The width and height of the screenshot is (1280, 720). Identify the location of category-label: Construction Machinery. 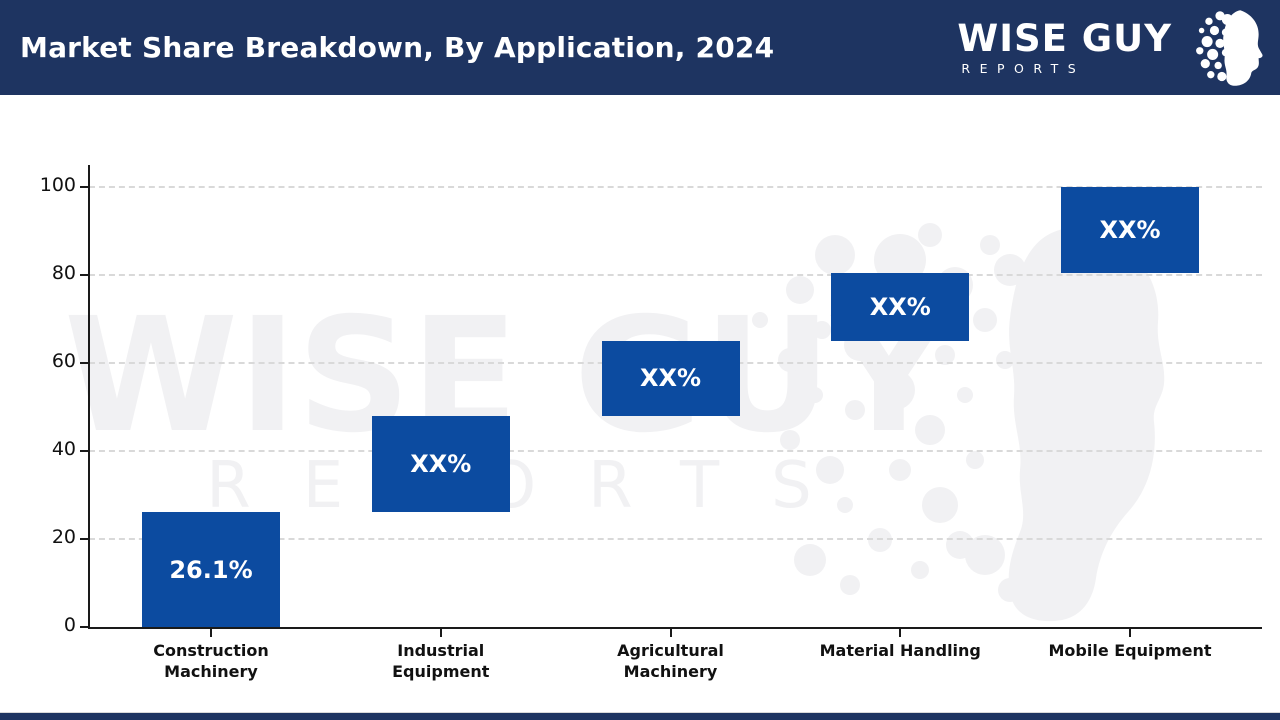
(211, 661).